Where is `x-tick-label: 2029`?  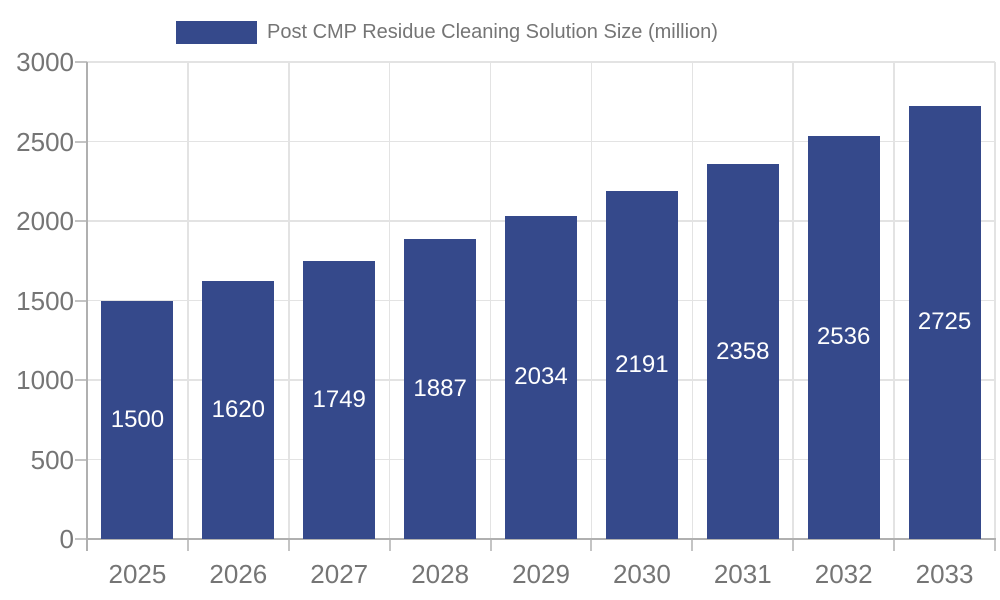 x-tick-label: 2029 is located at coordinates (541, 574).